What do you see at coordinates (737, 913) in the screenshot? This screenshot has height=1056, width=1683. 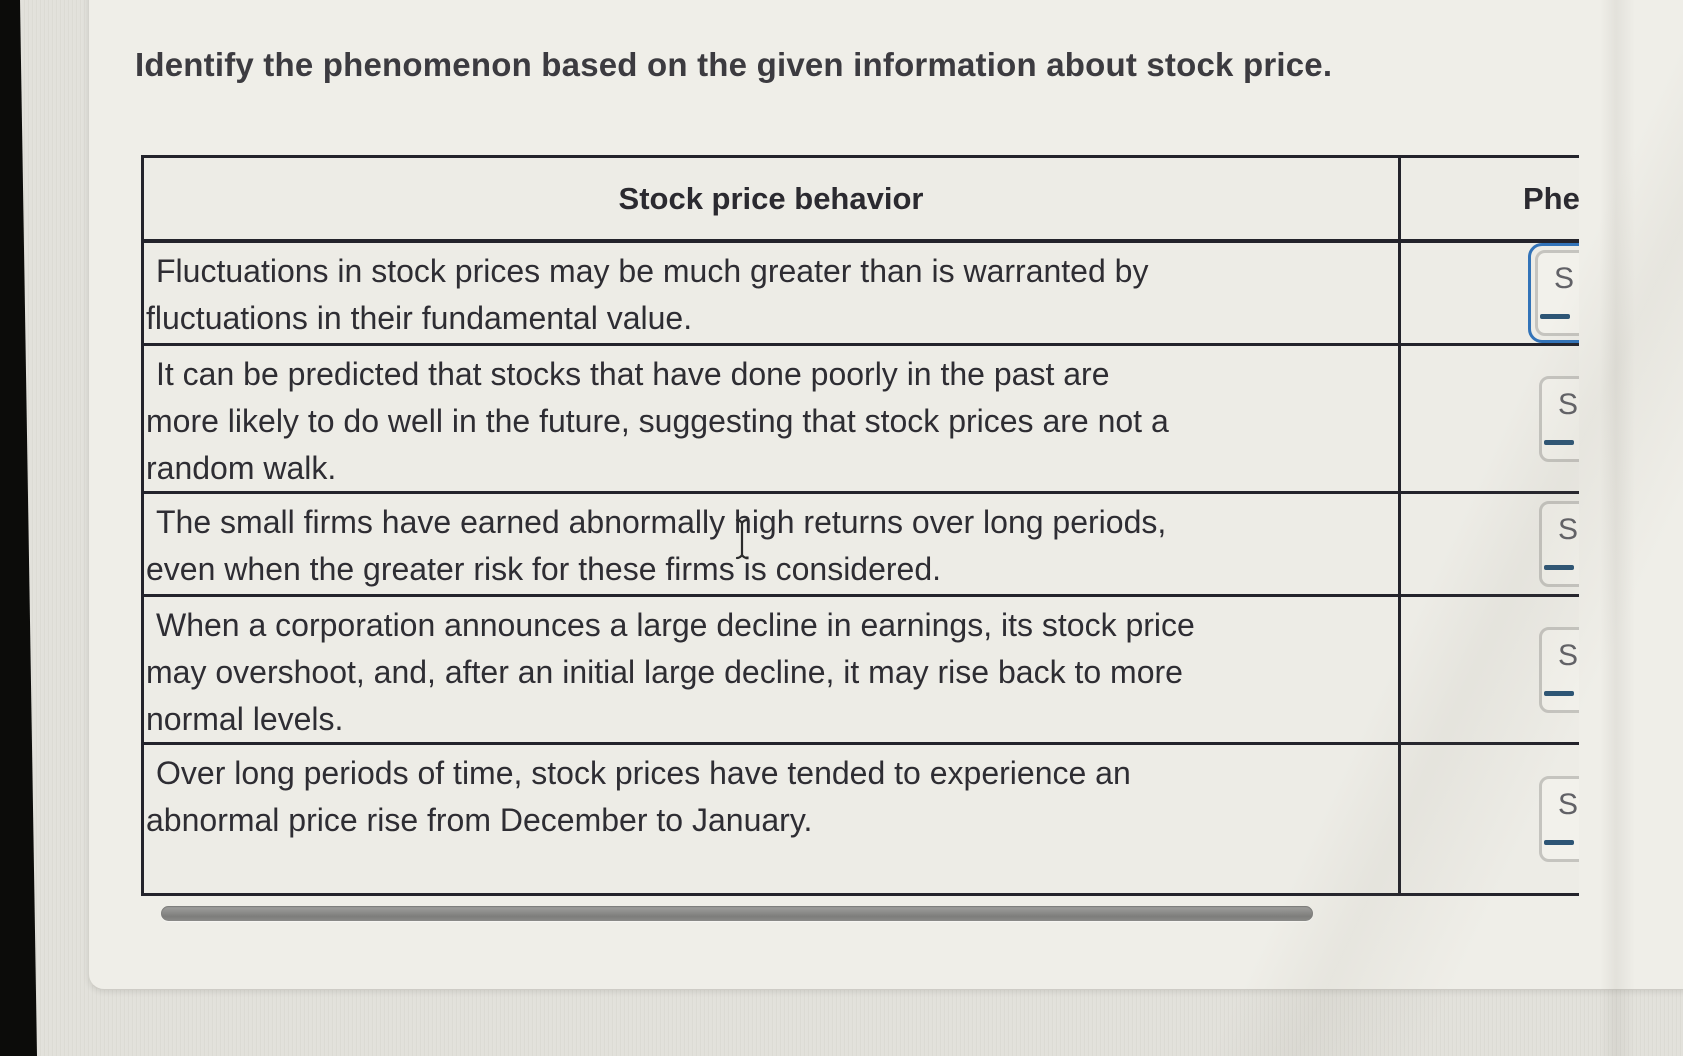 I see `horizontal-scrollbar-thumb` at bounding box center [737, 913].